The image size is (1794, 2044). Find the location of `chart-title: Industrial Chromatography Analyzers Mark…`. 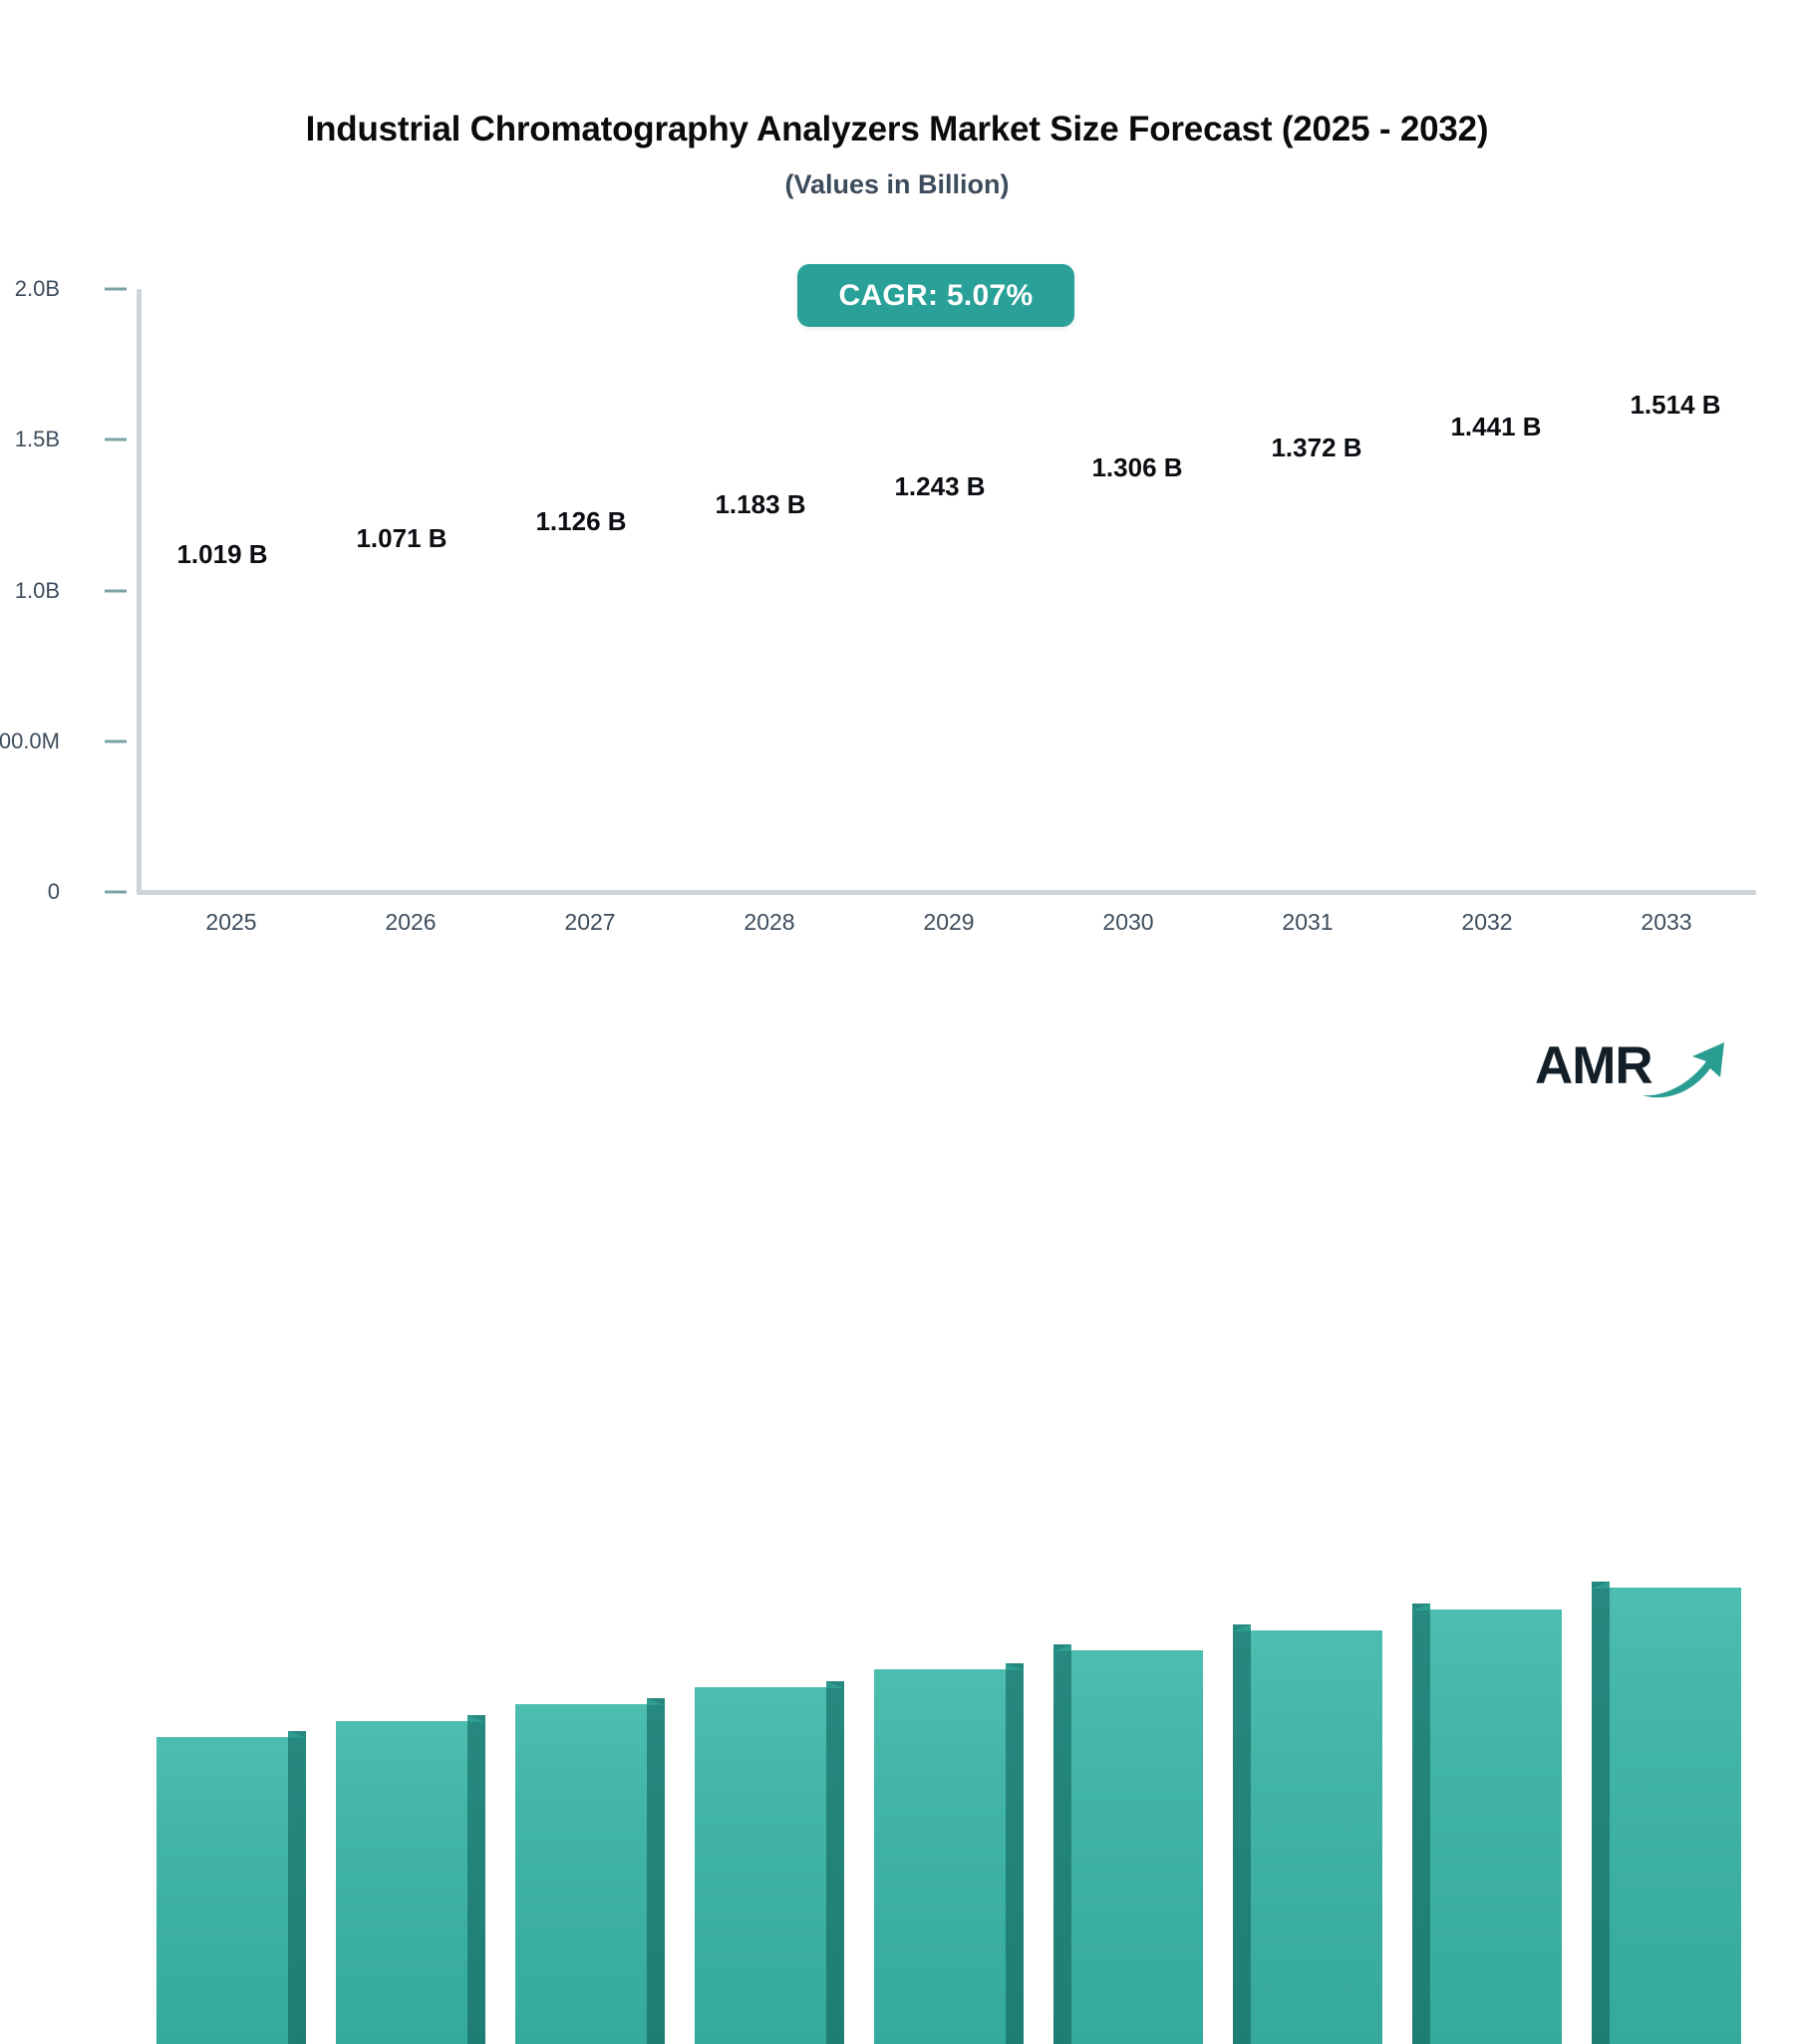

chart-title: Industrial Chromatography Analyzers Mark… is located at coordinates (897, 129).